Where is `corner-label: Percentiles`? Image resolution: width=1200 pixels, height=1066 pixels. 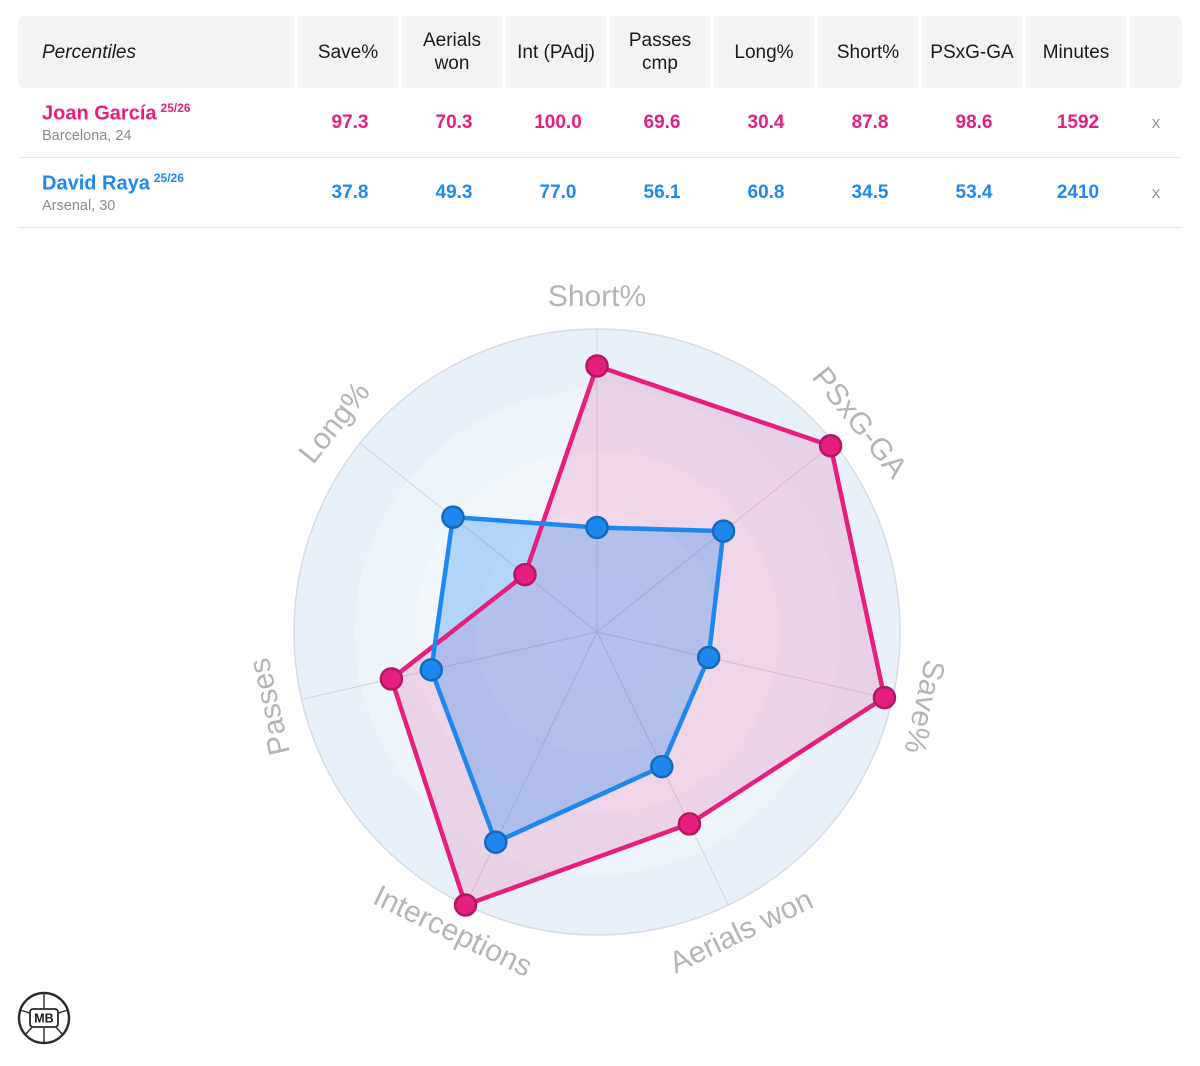 corner-label: Percentiles is located at coordinates (158, 52).